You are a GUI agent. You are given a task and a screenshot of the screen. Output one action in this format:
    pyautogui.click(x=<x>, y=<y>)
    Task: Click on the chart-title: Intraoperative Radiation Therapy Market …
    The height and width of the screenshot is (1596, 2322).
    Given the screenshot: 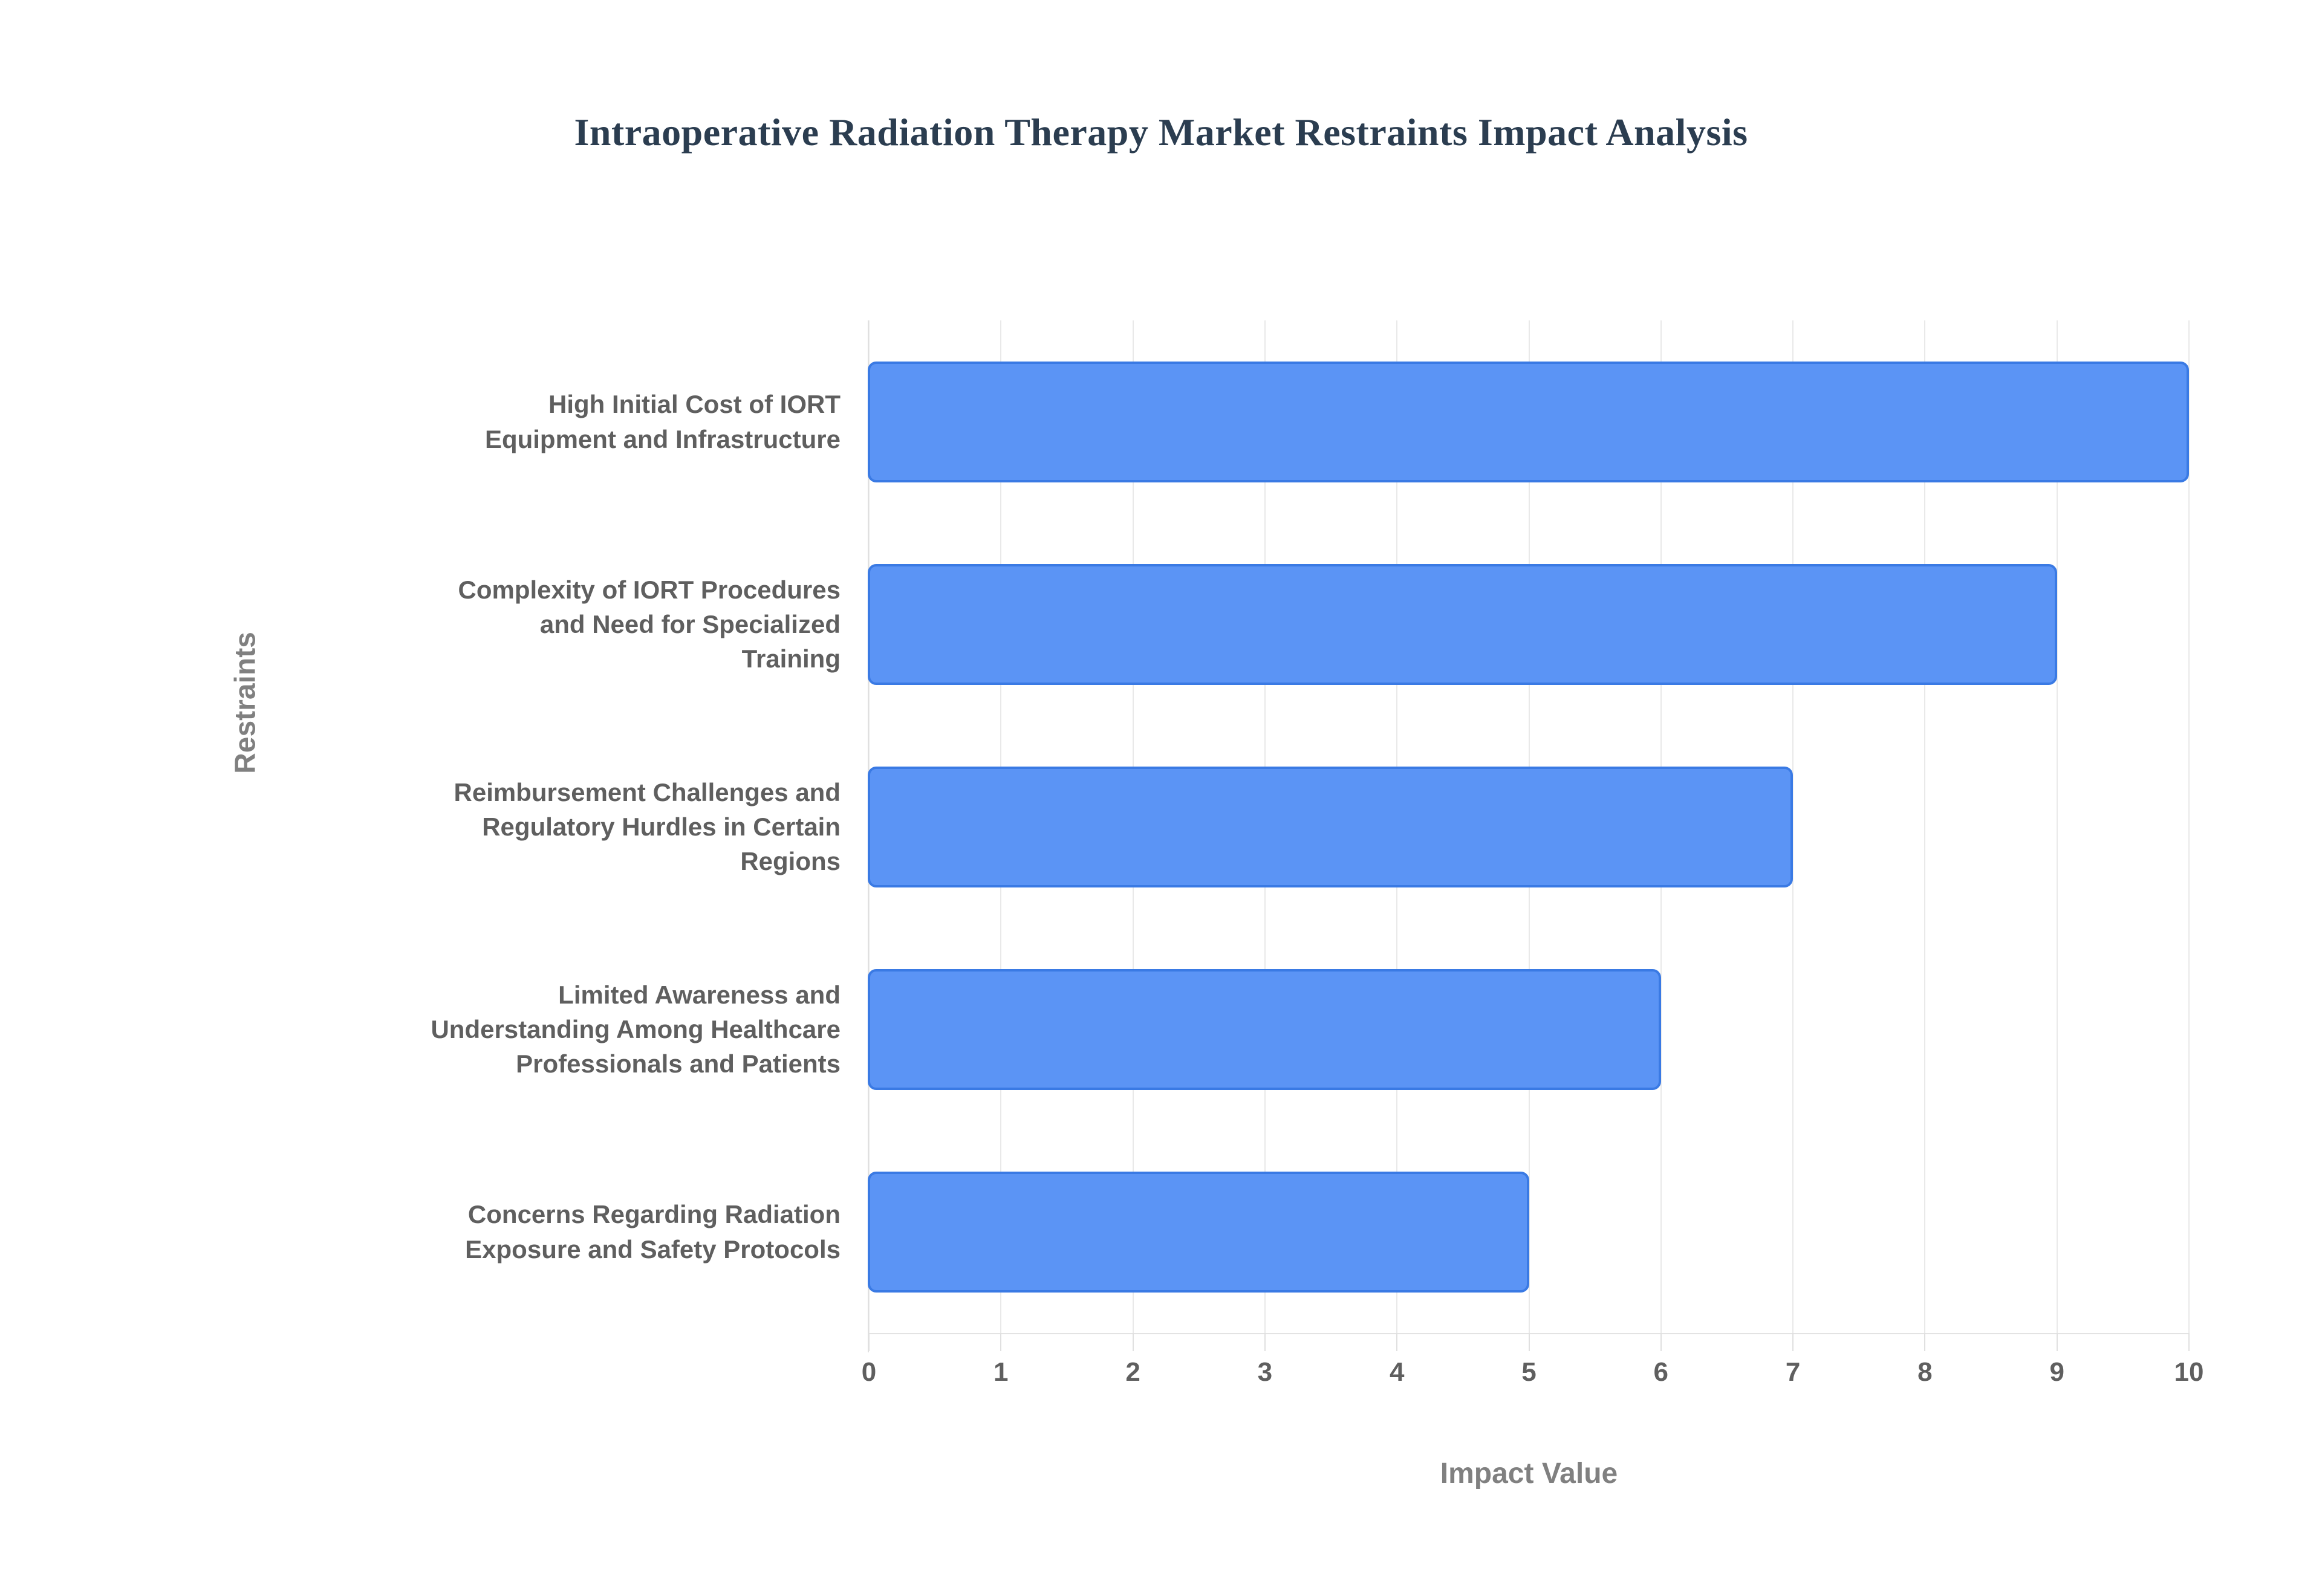 What is the action you would take?
    pyautogui.click(x=1161, y=132)
    